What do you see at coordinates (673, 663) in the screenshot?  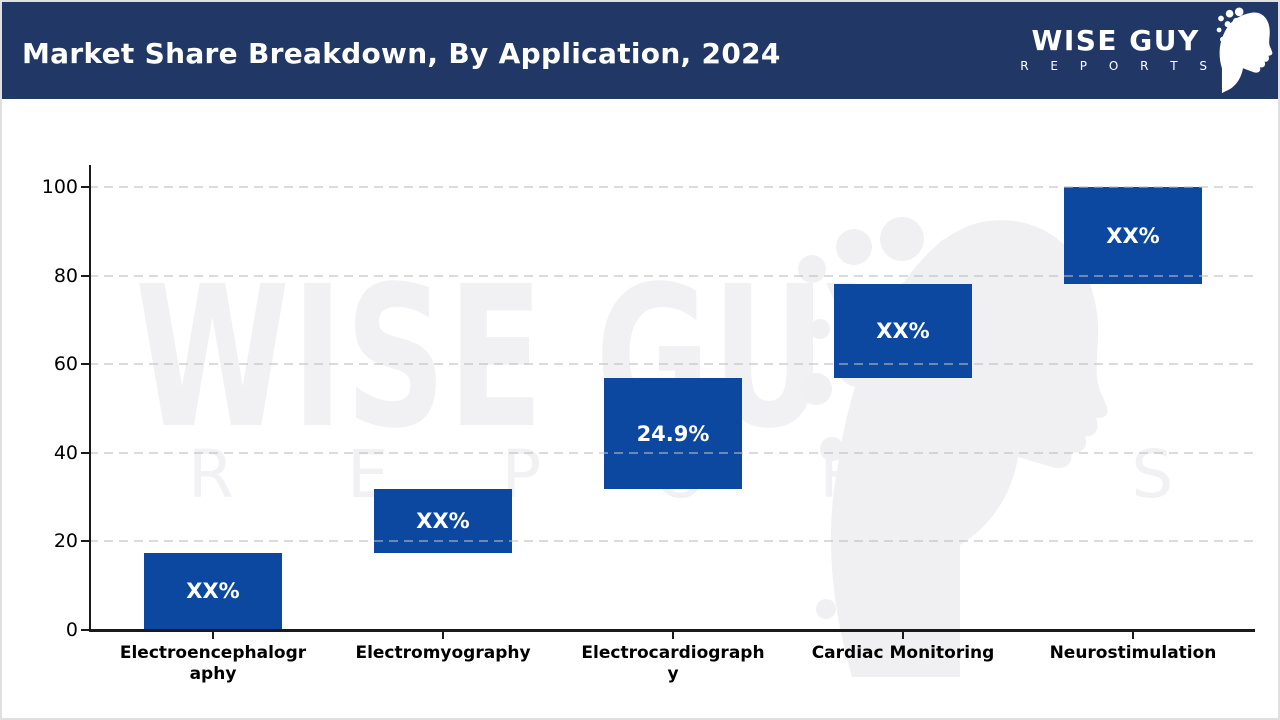 I see `x-axis-category-label: Electrocardiograph y` at bounding box center [673, 663].